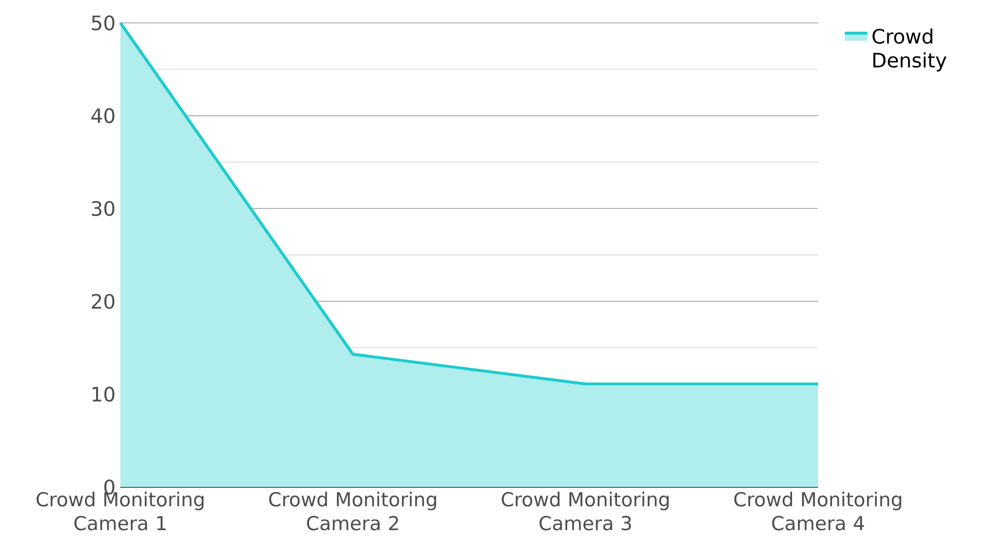 The image size is (991, 559). I want to click on x-tick-label: Crowd Monitoring Camera 4, so click(818, 511).